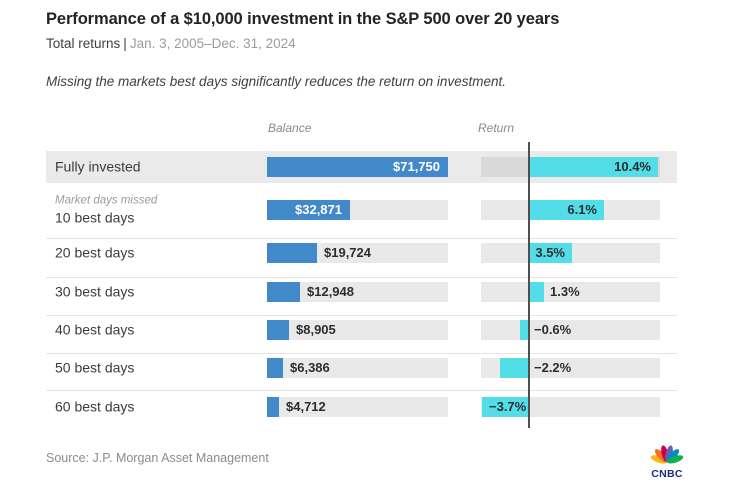  I want to click on chart-row-40-best-days: 40 best days $8,905 −0.6%, so click(374, 330).